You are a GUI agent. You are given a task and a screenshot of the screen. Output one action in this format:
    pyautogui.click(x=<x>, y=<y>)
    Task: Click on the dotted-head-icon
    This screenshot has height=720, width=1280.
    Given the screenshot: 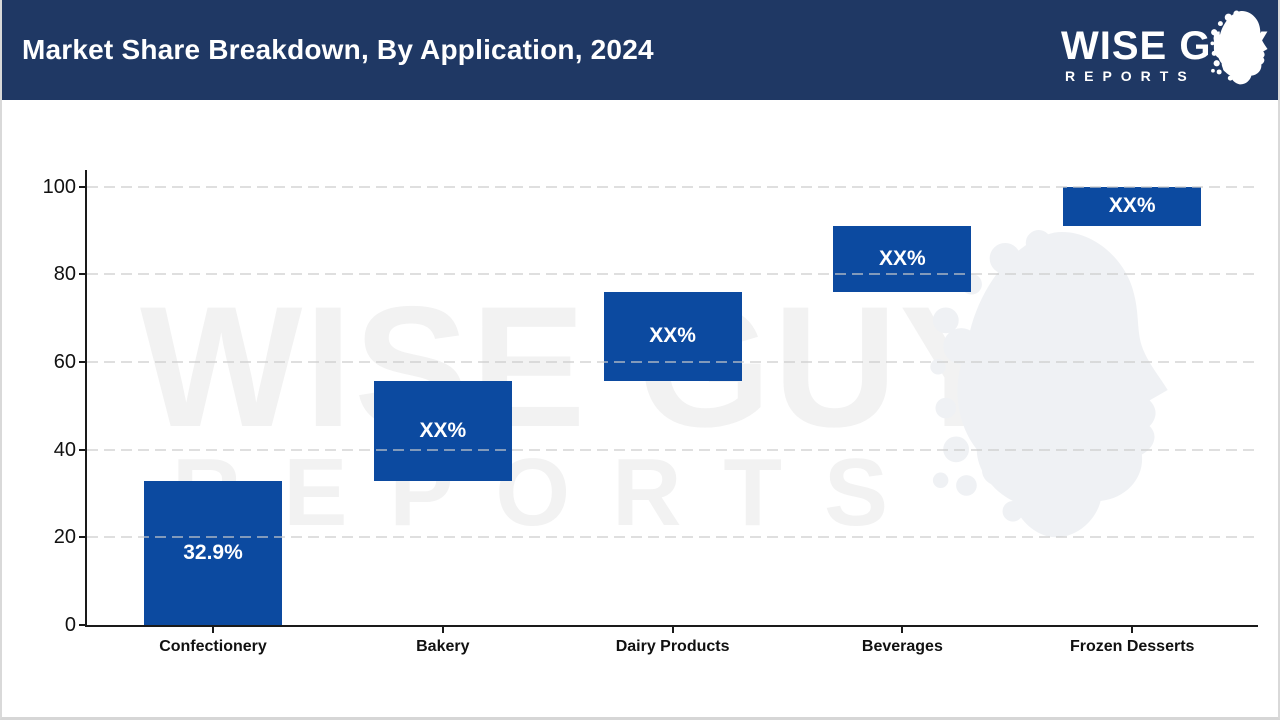 What is the action you would take?
    pyautogui.click(x=1239, y=47)
    